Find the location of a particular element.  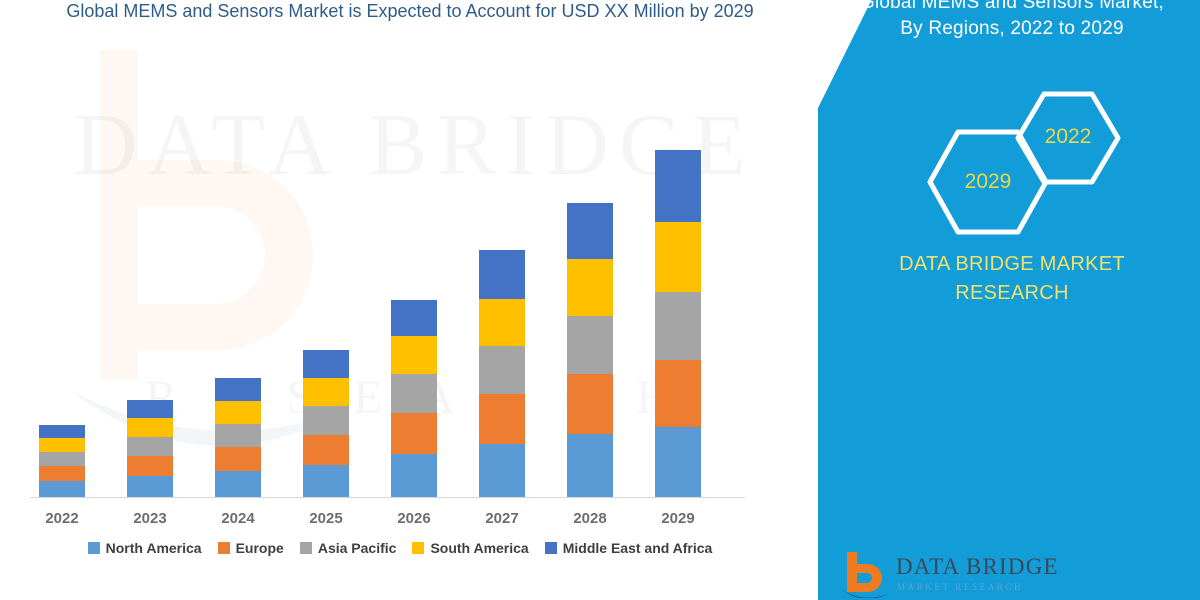

bar-2025 is located at coordinates (326, 423).